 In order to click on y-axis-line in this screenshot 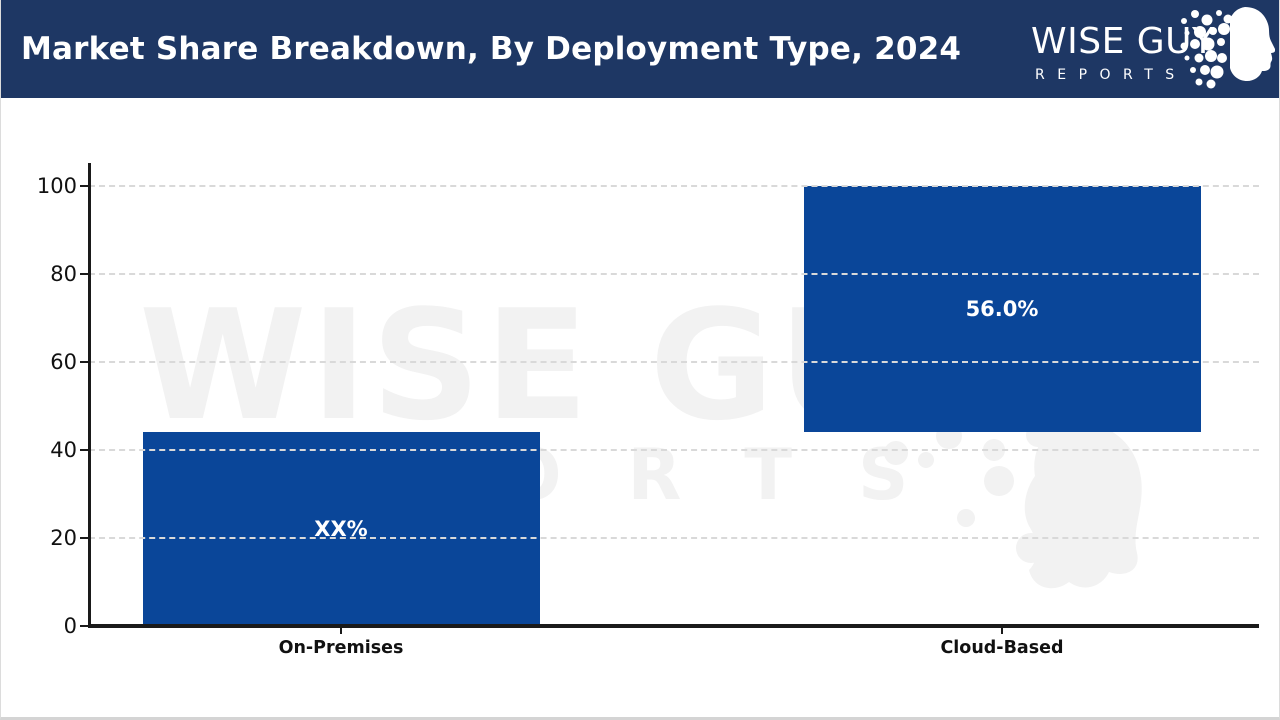, I will do `click(89, 395)`.